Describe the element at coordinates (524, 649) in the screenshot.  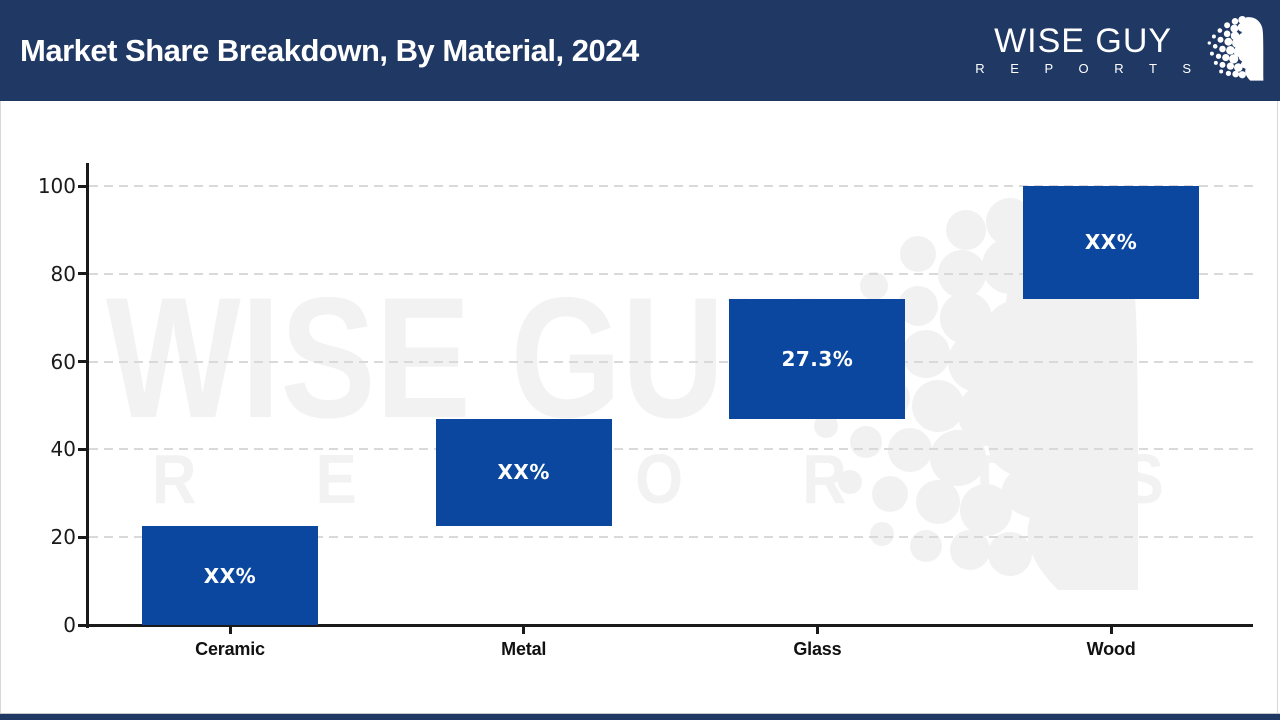
I see `x-category-label: Metal` at that location.